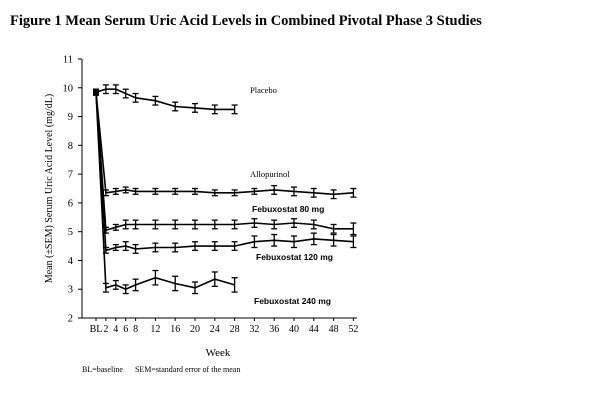 The height and width of the screenshot is (409, 599). What do you see at coordinates (235, 329) in the screenshot?
I see `x-tick-label: 28` at bounding box center [235, 329].